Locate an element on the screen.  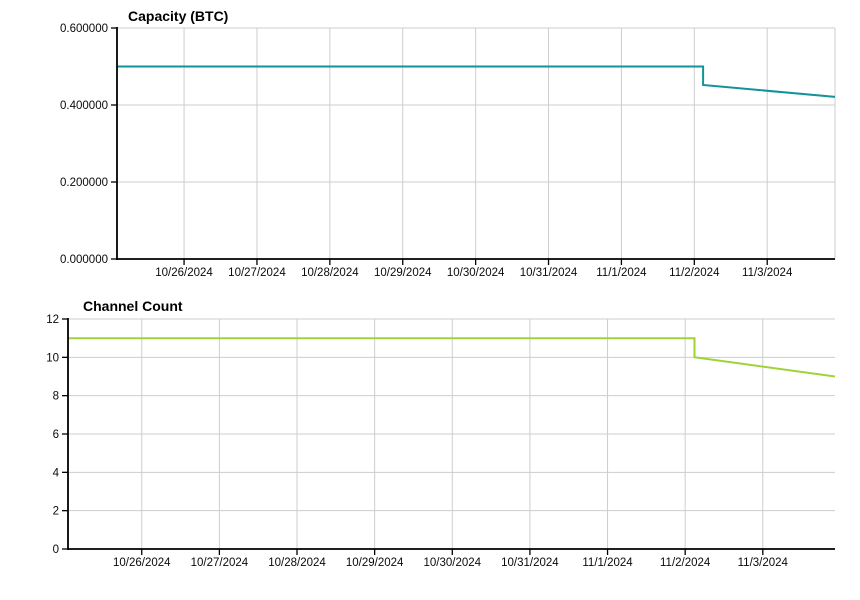
capacity-series is located at coordinates (476, 81).